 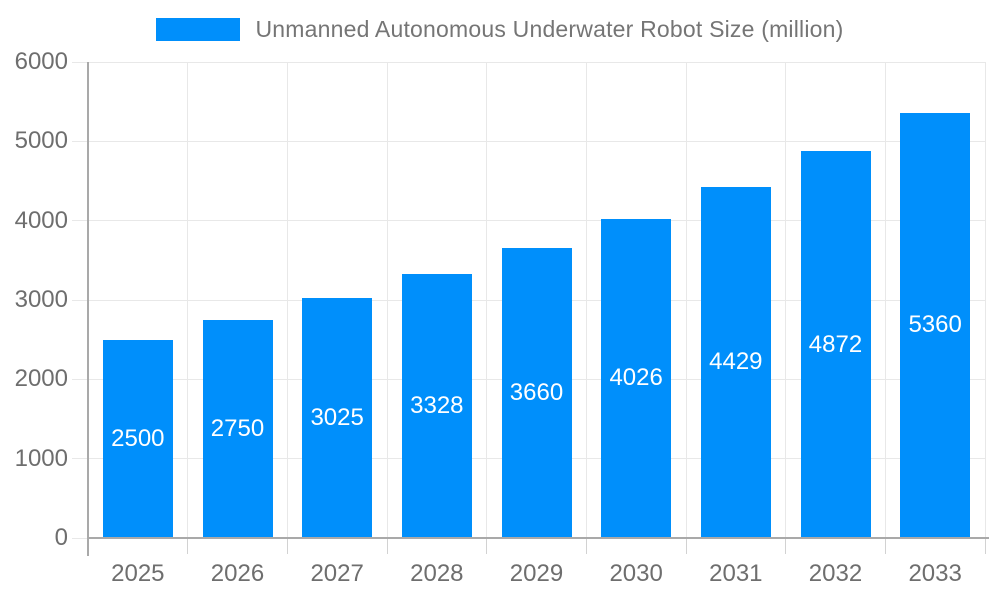 I want to click on y-axis-line, so click(x=88, y=309).